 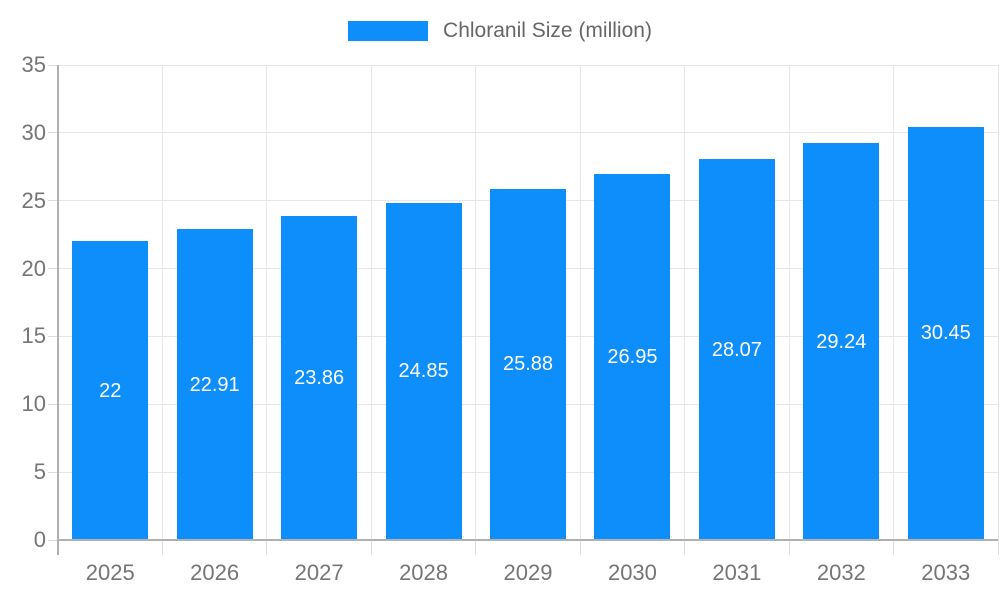 What do you see at coordinates (547, 30) in the screenshot?
I see `legend-label: Chloranil Size (million)` at bounding box center [547, 30].